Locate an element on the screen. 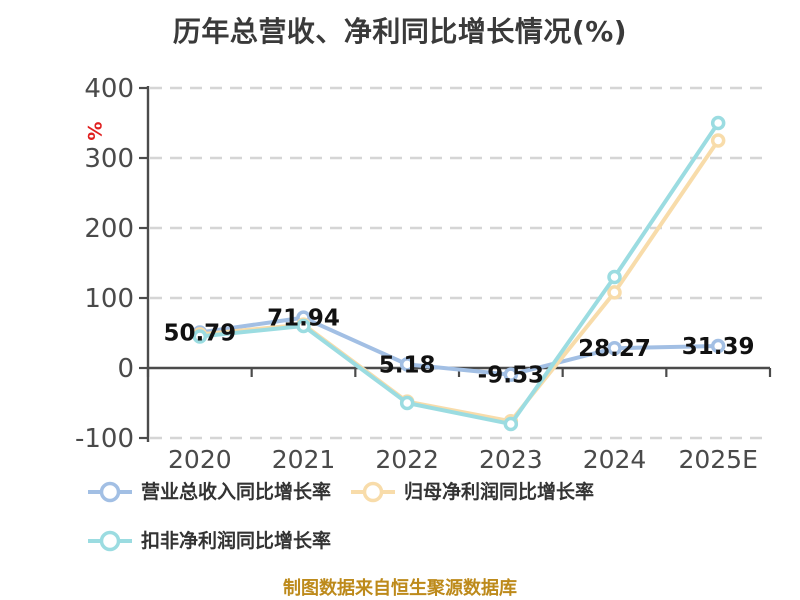  legend-label-non-gaap: 扣非净利润同比增长率 is located at coordinates (236, 541).